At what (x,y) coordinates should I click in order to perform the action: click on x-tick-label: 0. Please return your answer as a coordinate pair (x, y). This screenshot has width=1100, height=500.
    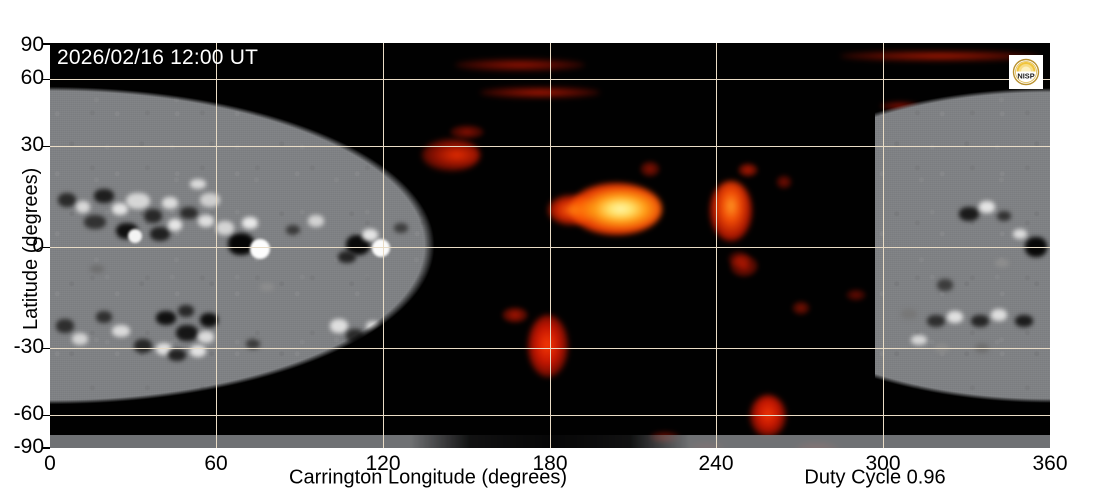
    Looking at the image, I should click on (50, 463).